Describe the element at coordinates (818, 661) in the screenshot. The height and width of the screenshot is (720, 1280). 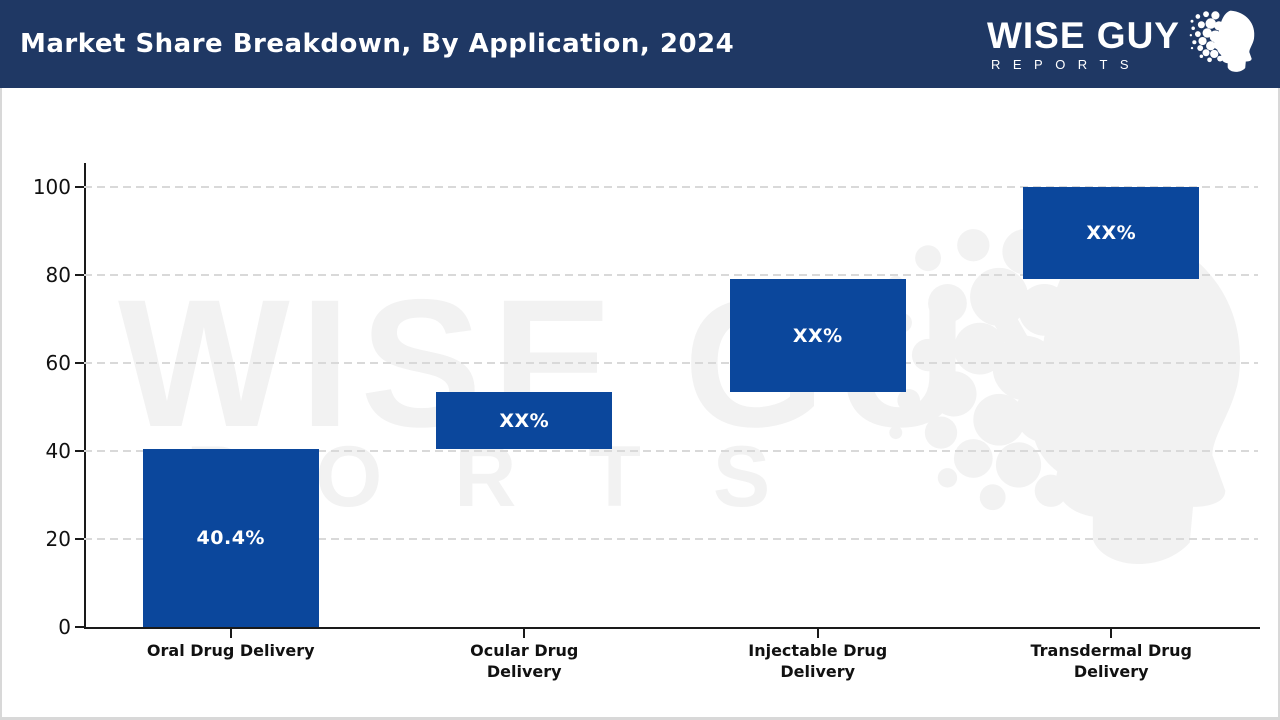
I see `x-category-label: Injectable Drug Delivery` at that location.